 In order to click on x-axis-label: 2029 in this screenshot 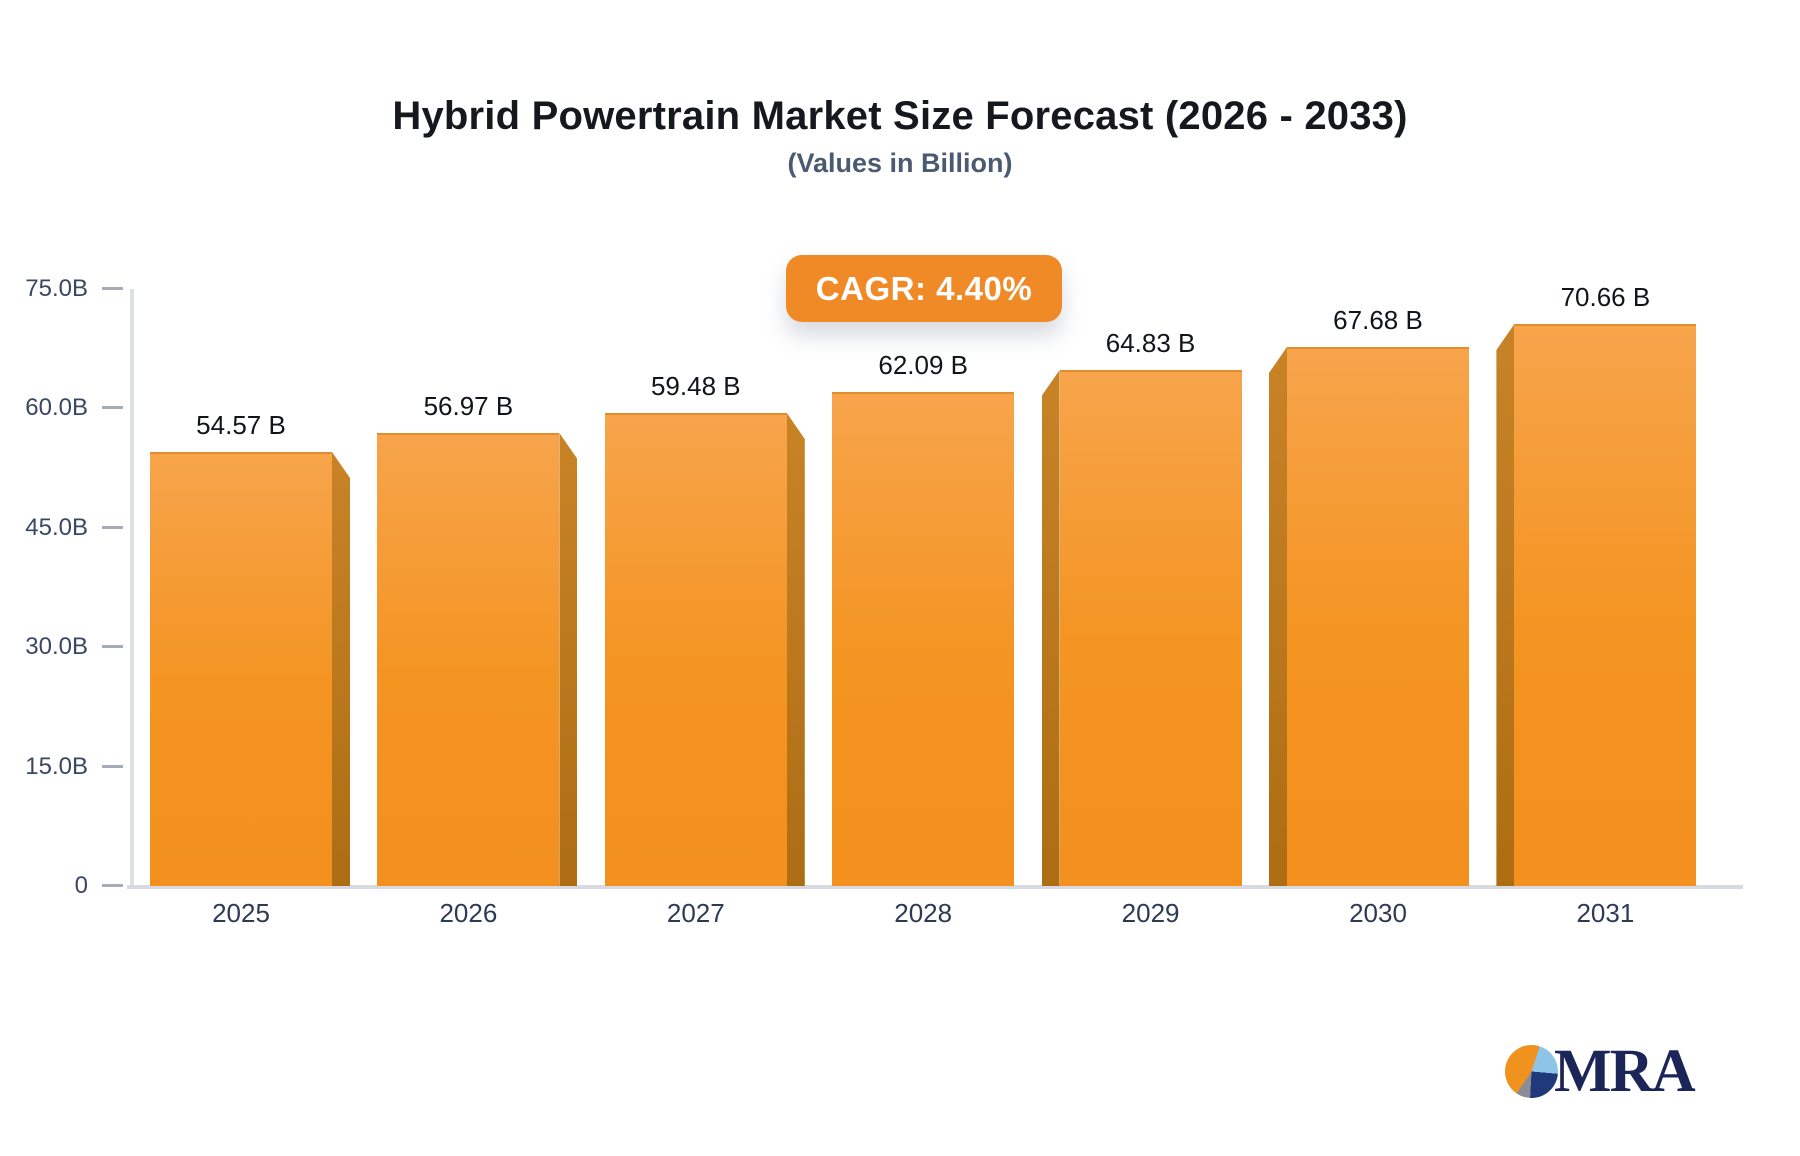, I will do `click(1150, 913)`.